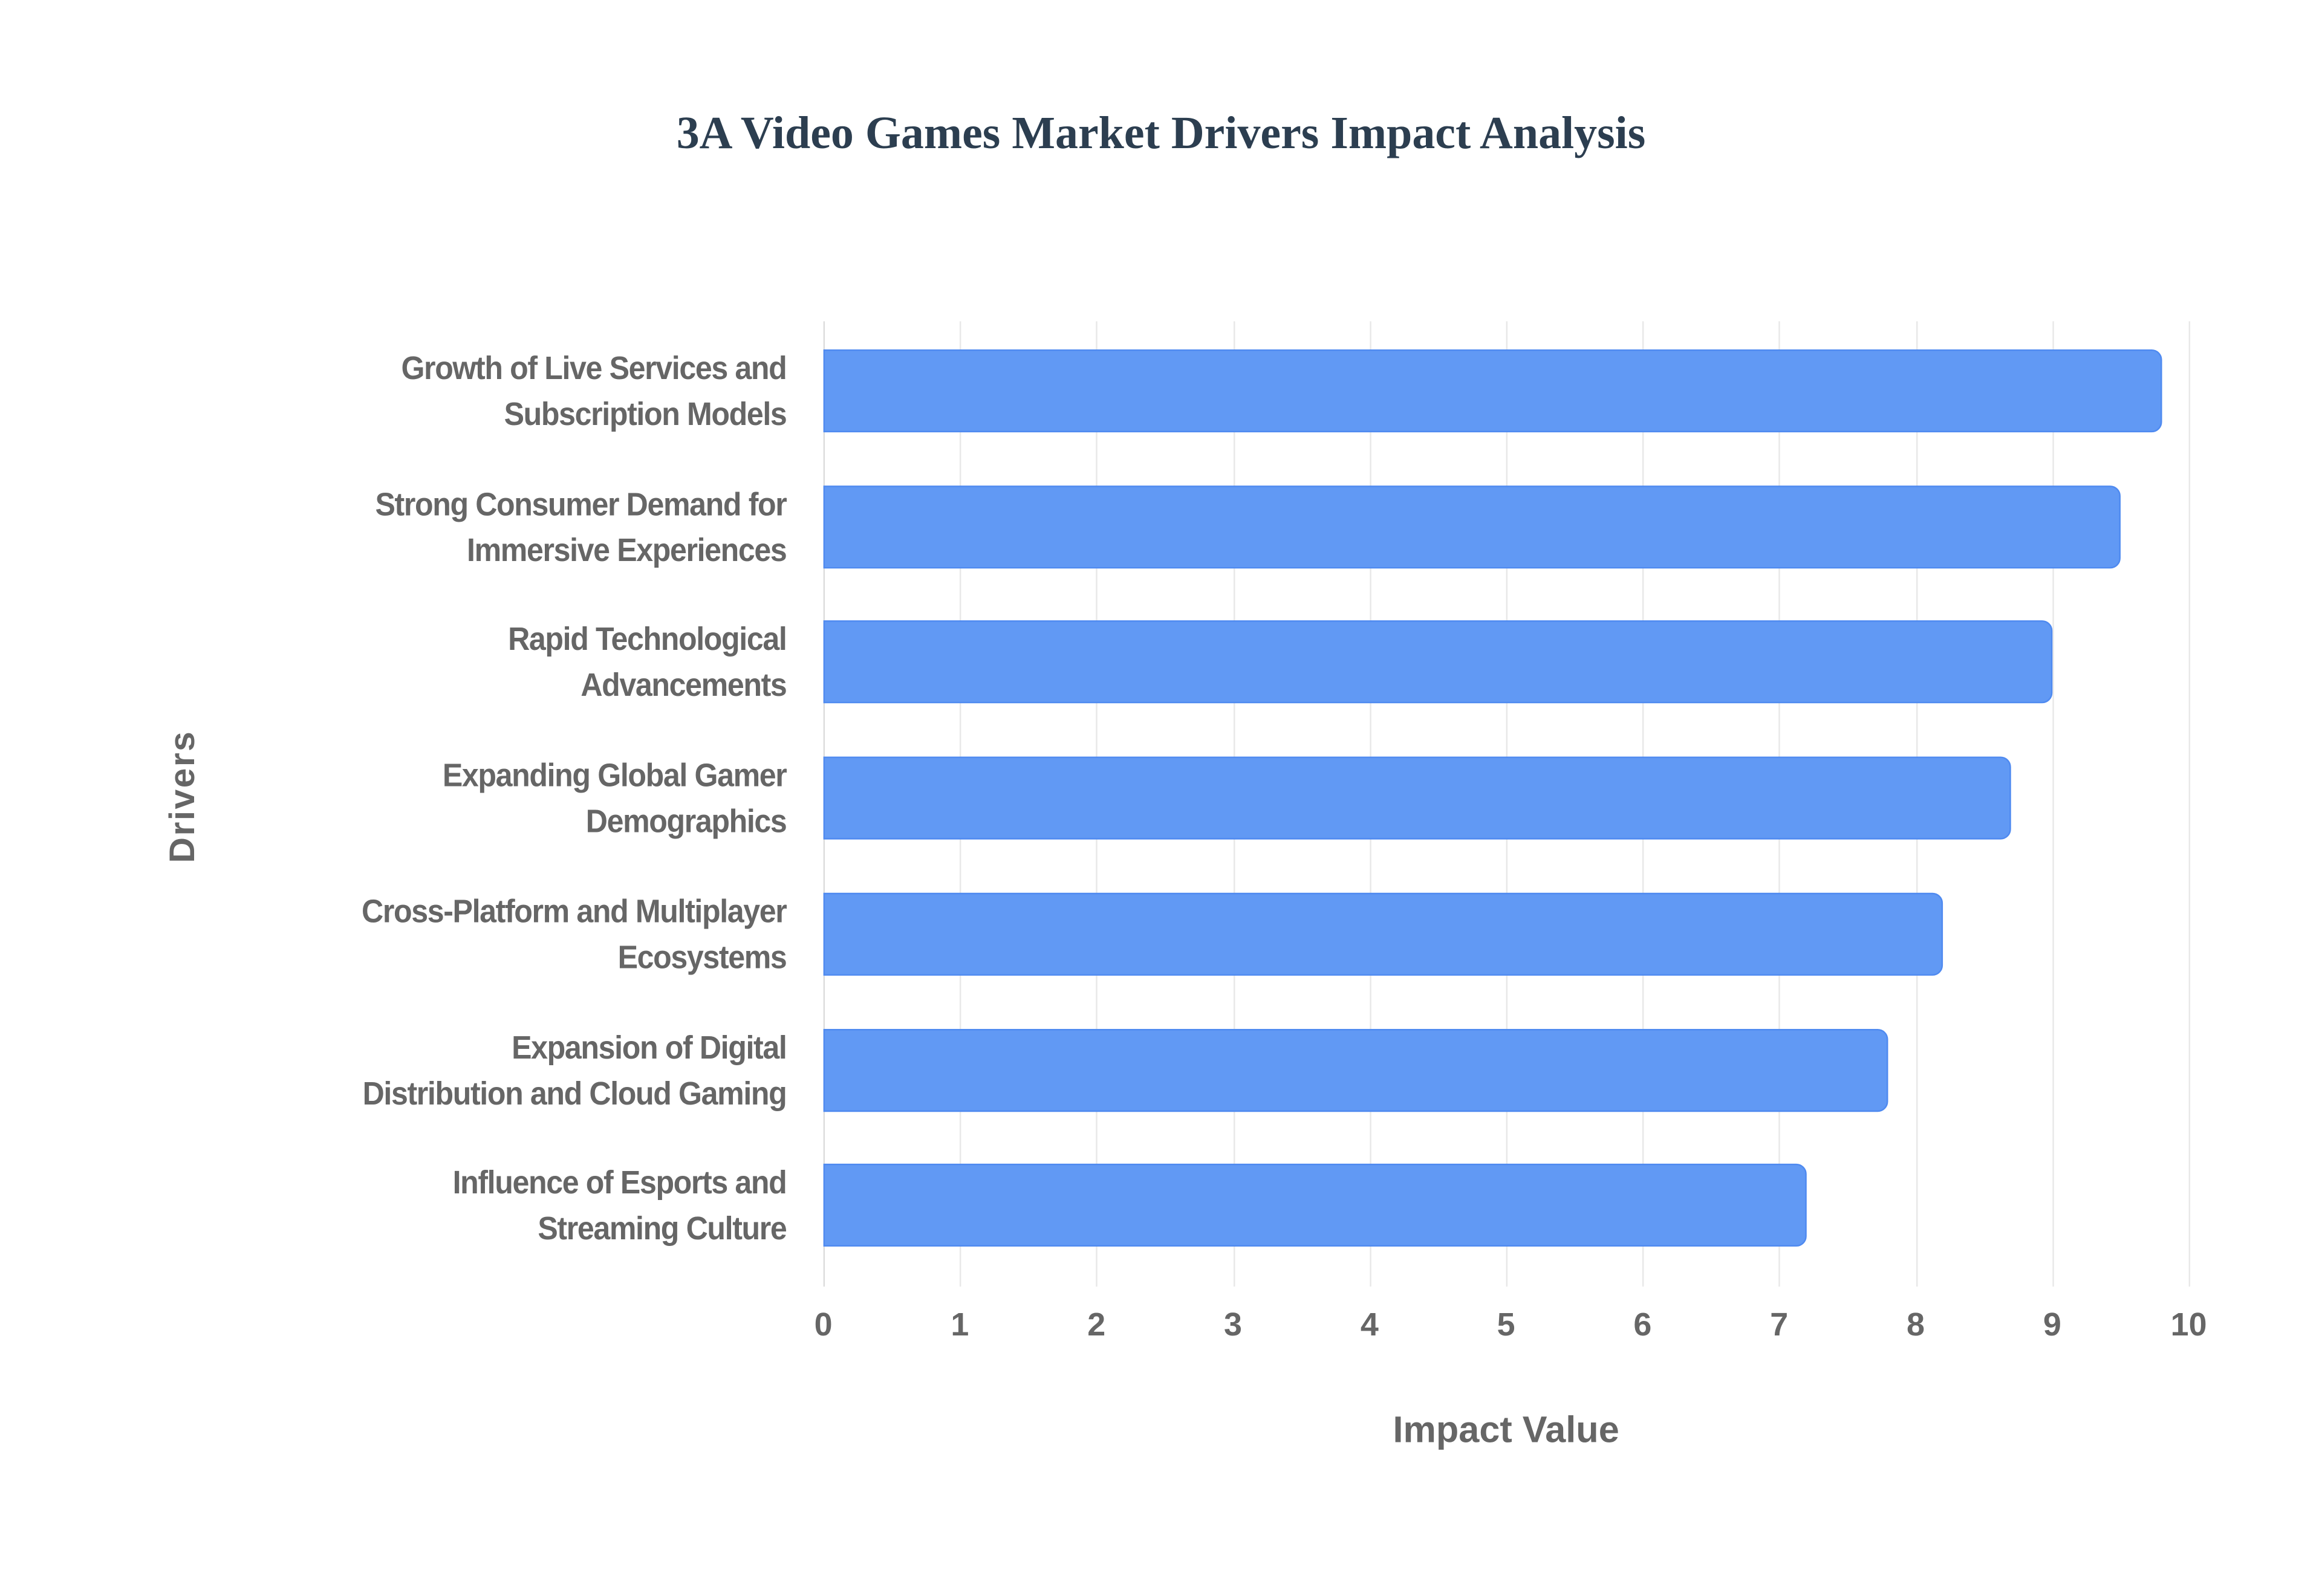 The height and width of the screenshot is (1596, 2322). I want to click on y-axis-title: Drivers, so click(183, 796).